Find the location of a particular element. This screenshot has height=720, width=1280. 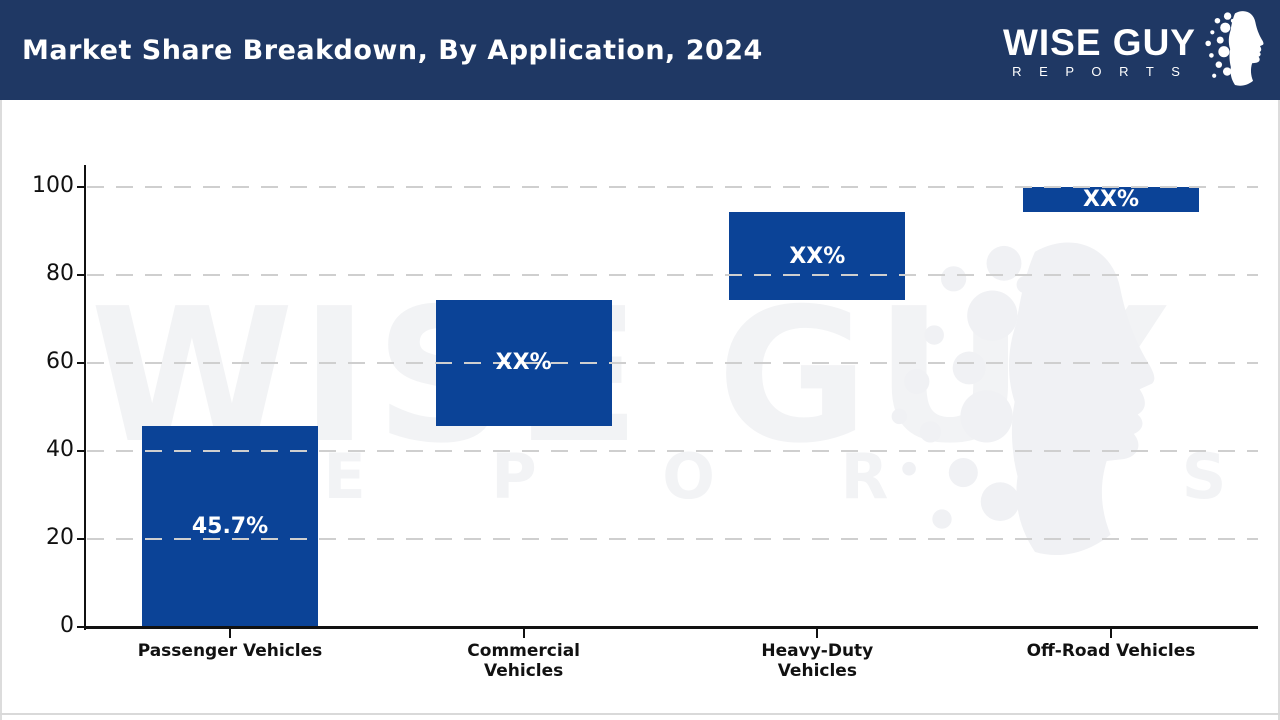

x-tick-label: Commercial Vehicles is located at coordinates (523, 661).